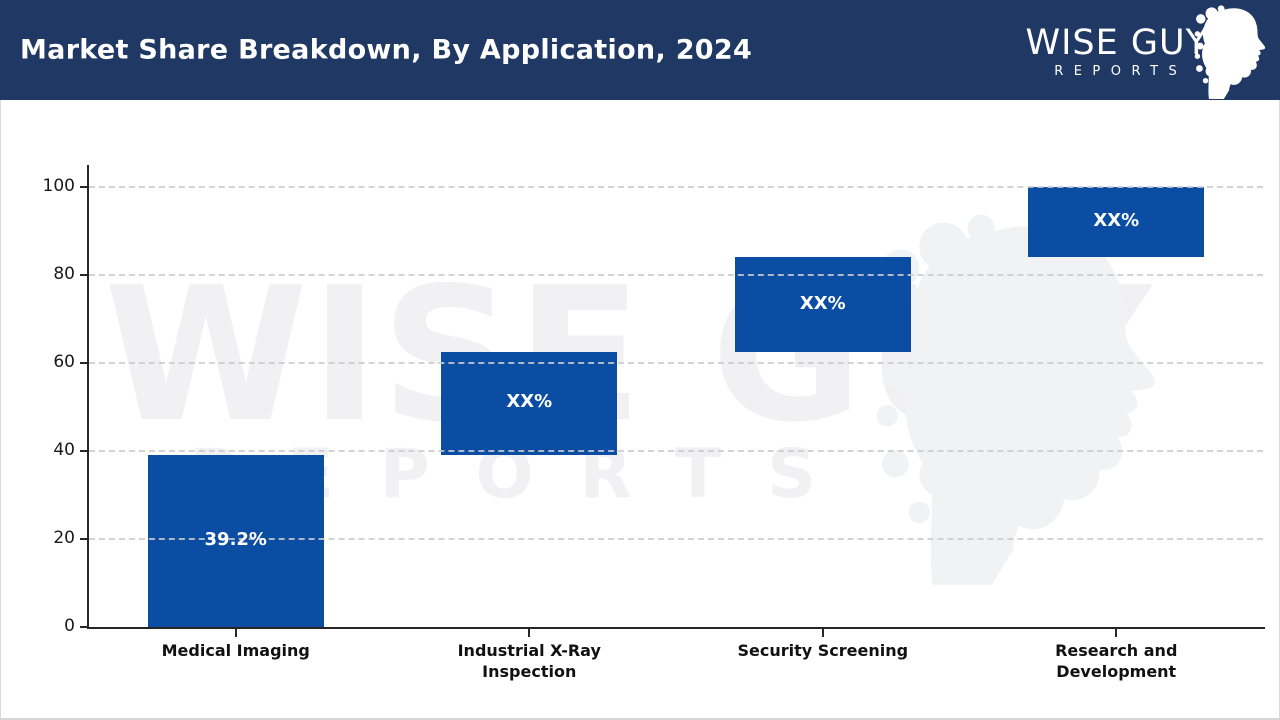  What do you see at coordinates (1116, 661) in the screenshot?
I see `x-category-label: Research and Development` at bounding box center [1116, 661].